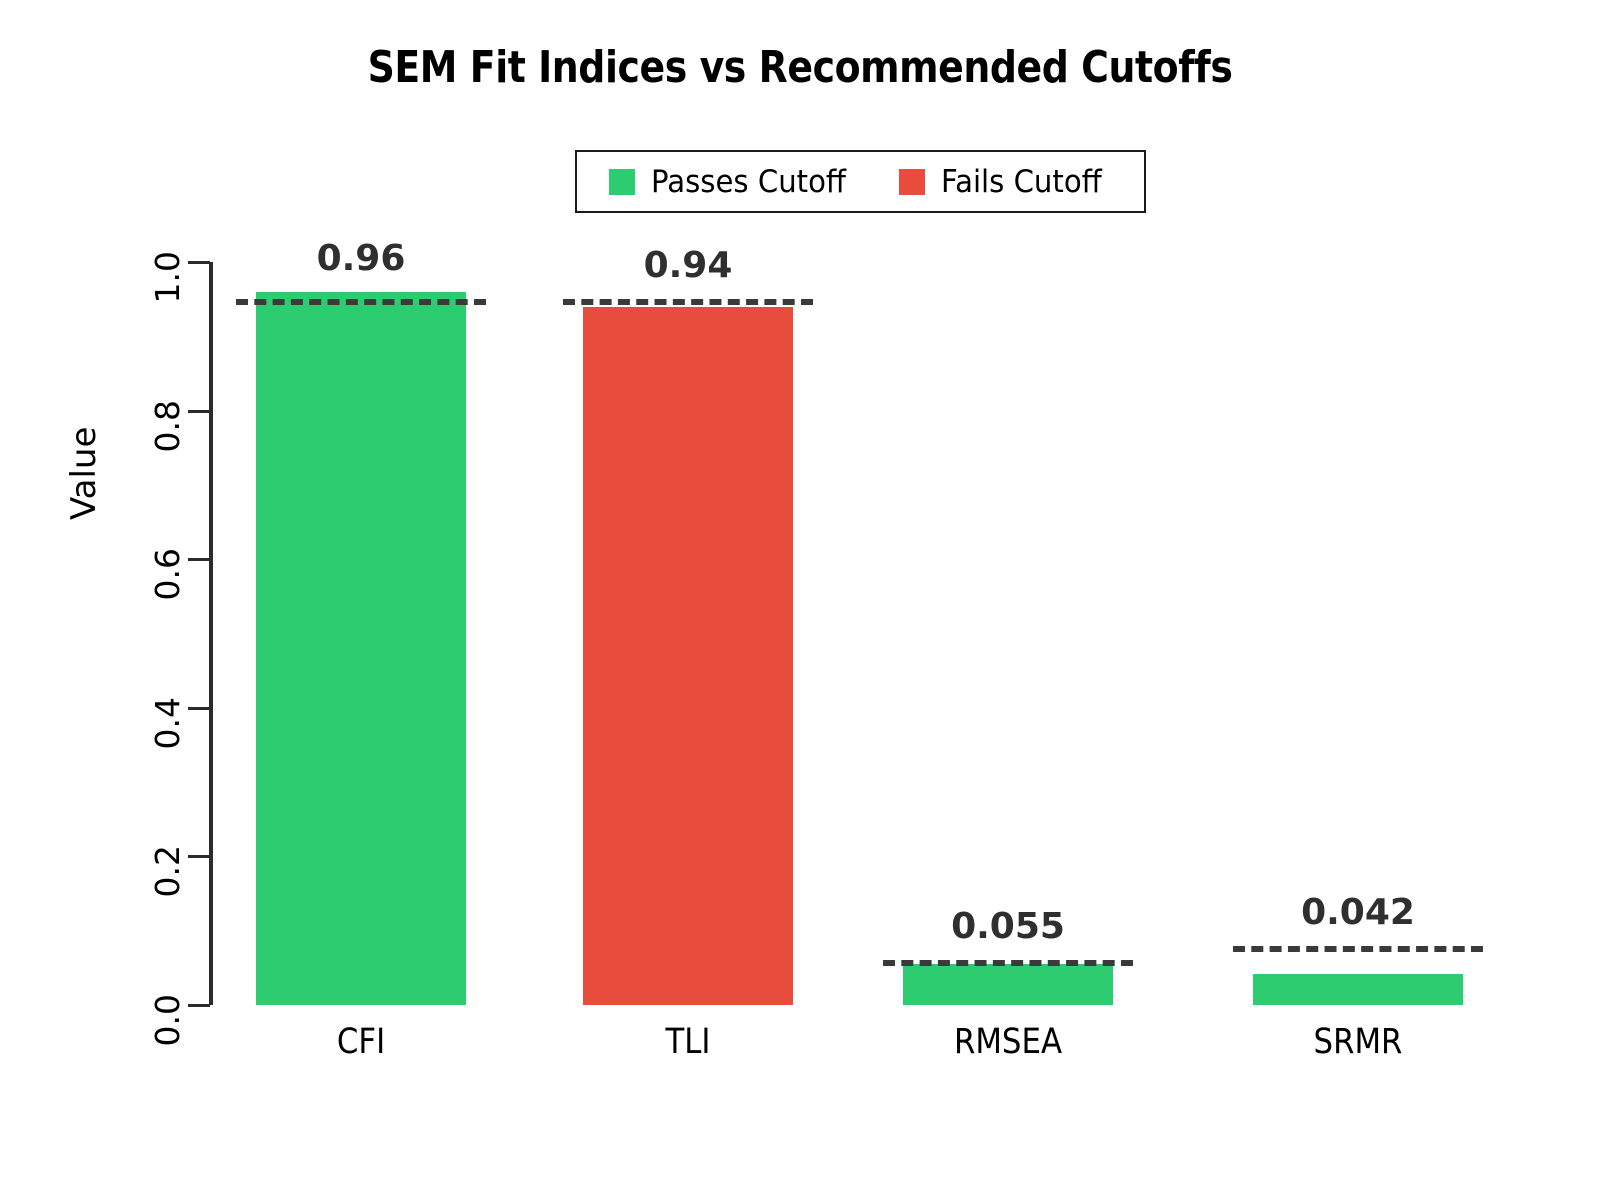 This screenshot has height=1200, width=1600. I want to click on cutoff-line-cfi, so click(361, 302).